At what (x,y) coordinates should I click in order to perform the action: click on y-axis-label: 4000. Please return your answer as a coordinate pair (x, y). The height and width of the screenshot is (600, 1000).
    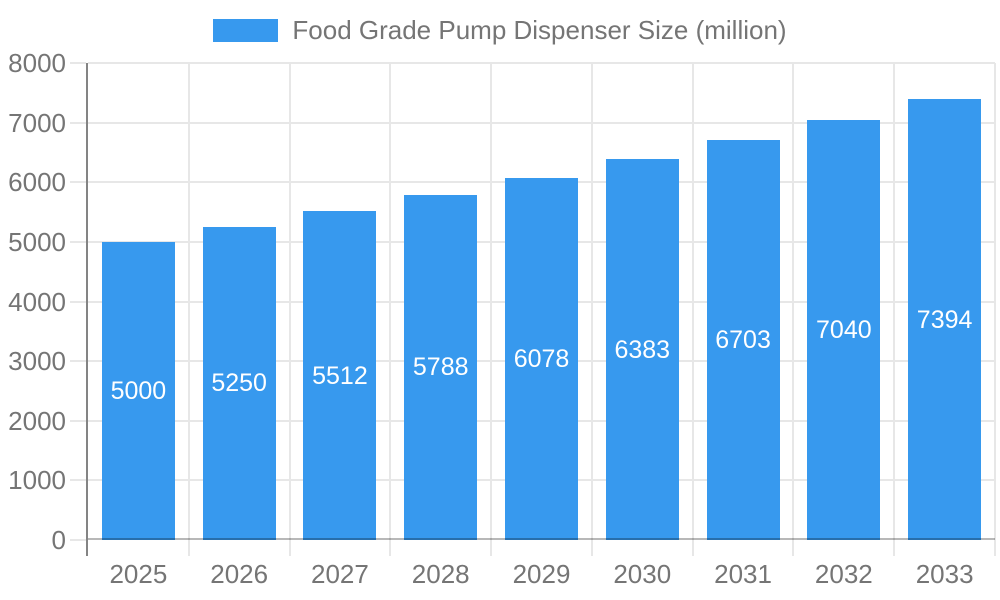
    Looking at the image, I should click on (37, 301).